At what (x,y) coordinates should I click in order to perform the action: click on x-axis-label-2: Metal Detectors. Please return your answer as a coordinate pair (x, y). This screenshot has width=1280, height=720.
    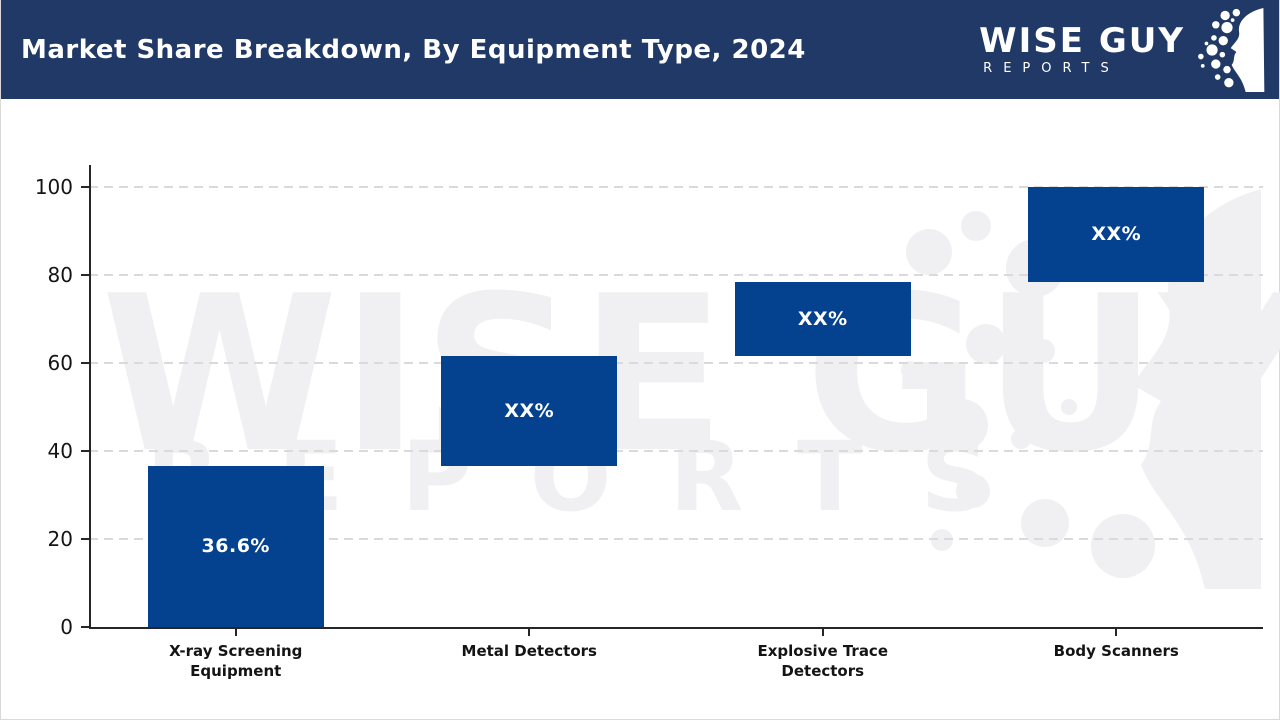
    Looking at the image, I should click on (529, 651).